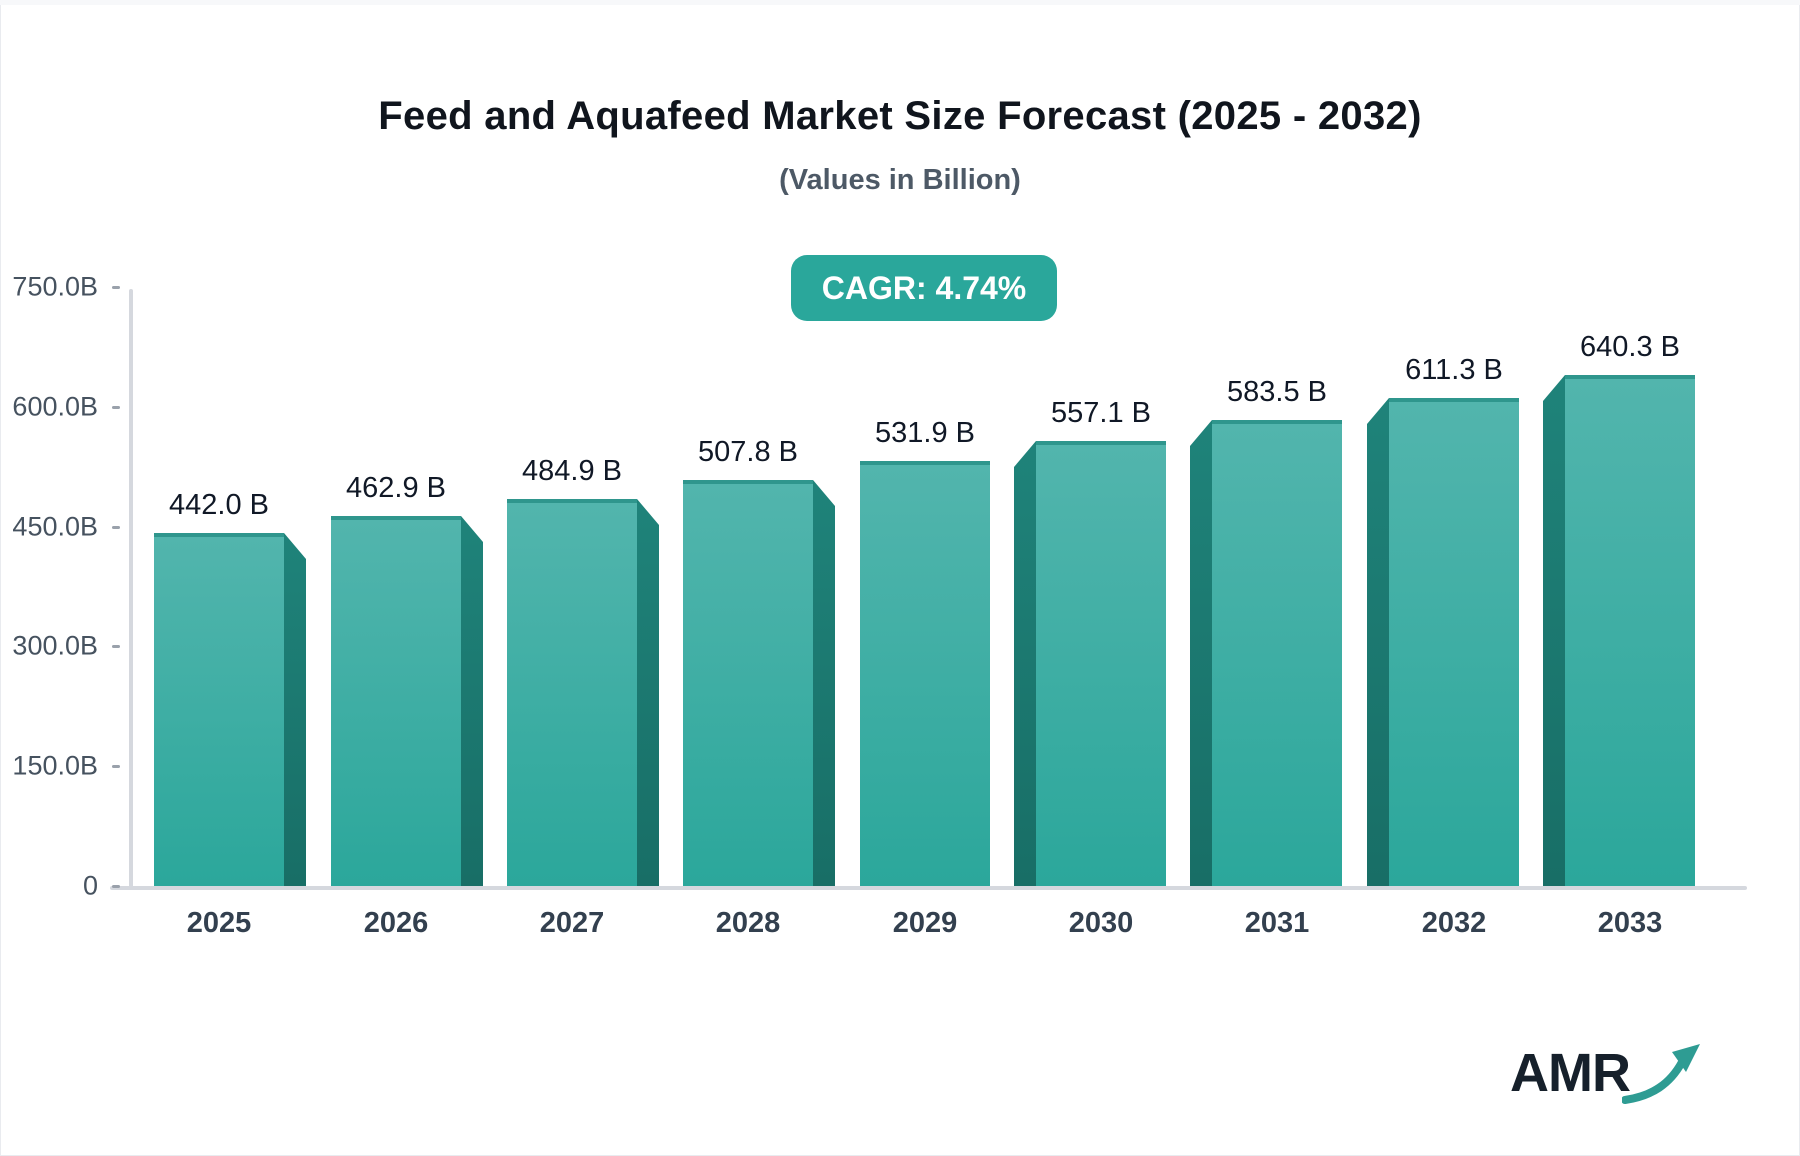 The height and width of the screenshot is (1156, 1800). What do you see at coordinates (1101, 923) in the screenshot?
I see `x-axis-category-label: 2030` at bounding box center [1101, 923].